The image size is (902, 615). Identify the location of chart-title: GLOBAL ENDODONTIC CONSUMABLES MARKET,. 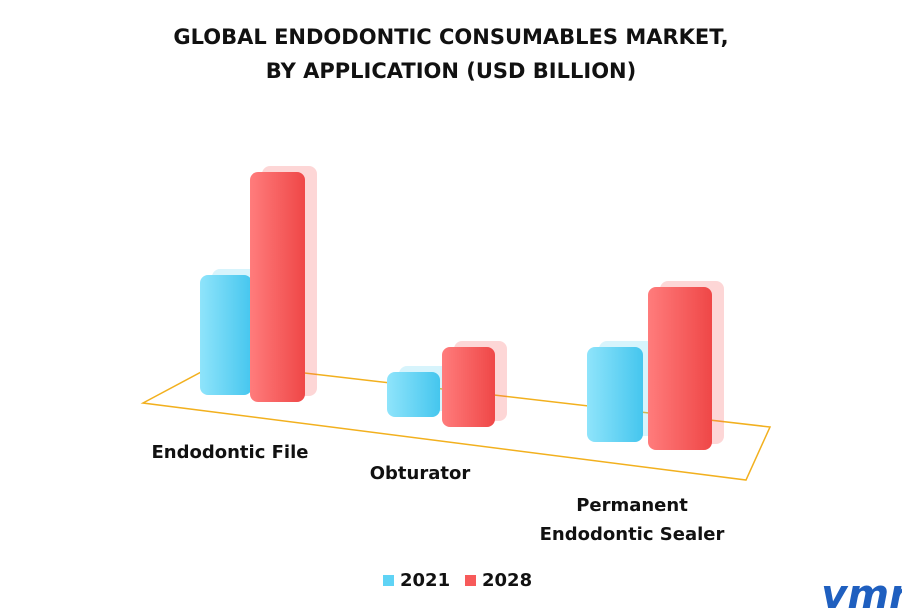
(450, 37).